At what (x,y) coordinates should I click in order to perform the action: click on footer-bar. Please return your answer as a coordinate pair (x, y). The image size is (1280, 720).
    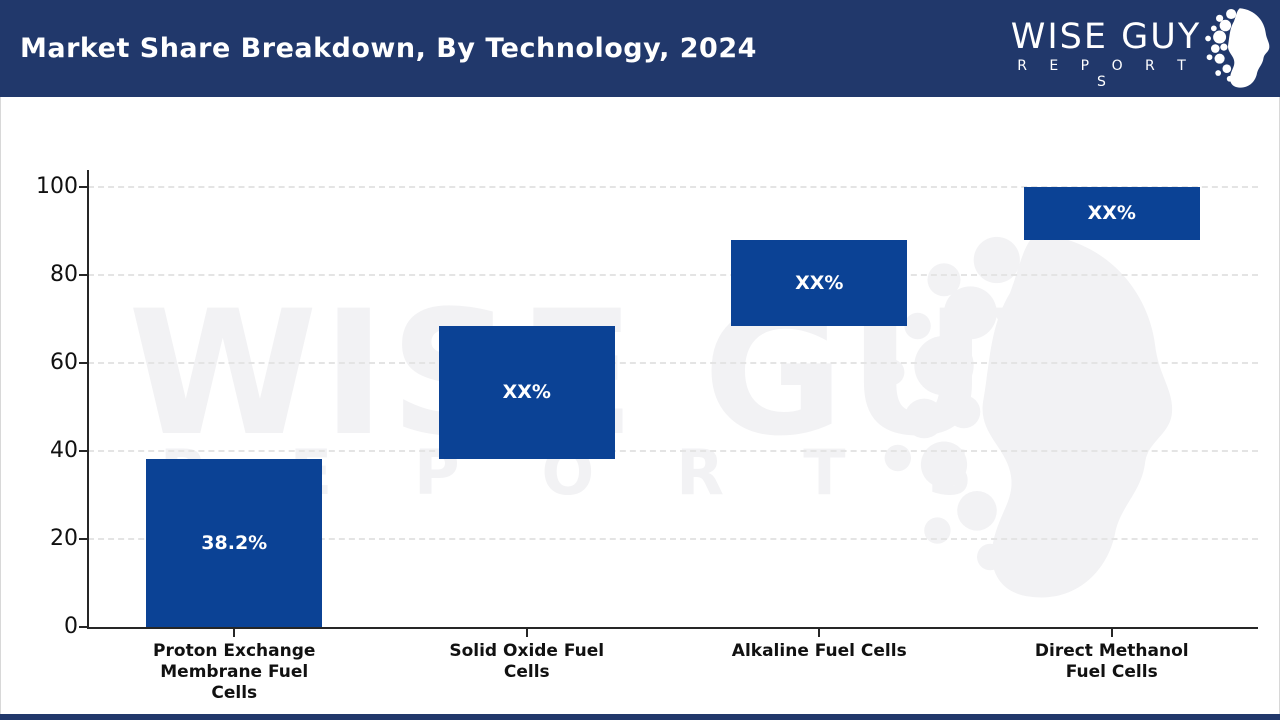
    Looking at the image, I should click on (640, 717).